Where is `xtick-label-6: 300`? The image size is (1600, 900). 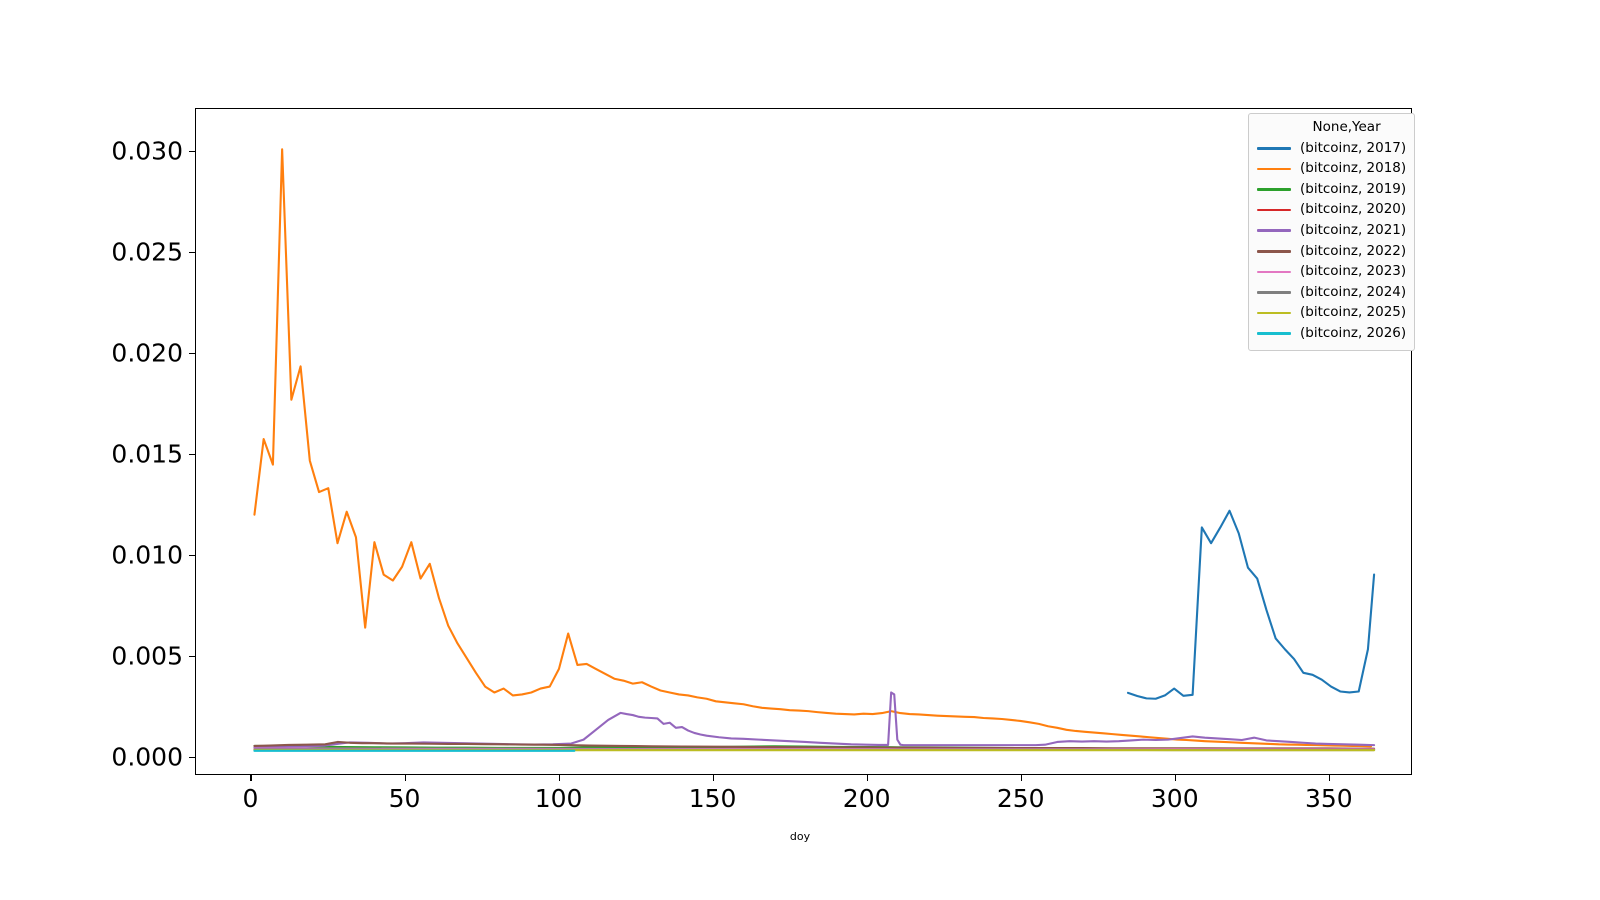 xtick-label-6: 300 is located at coordinates (1174, 798).